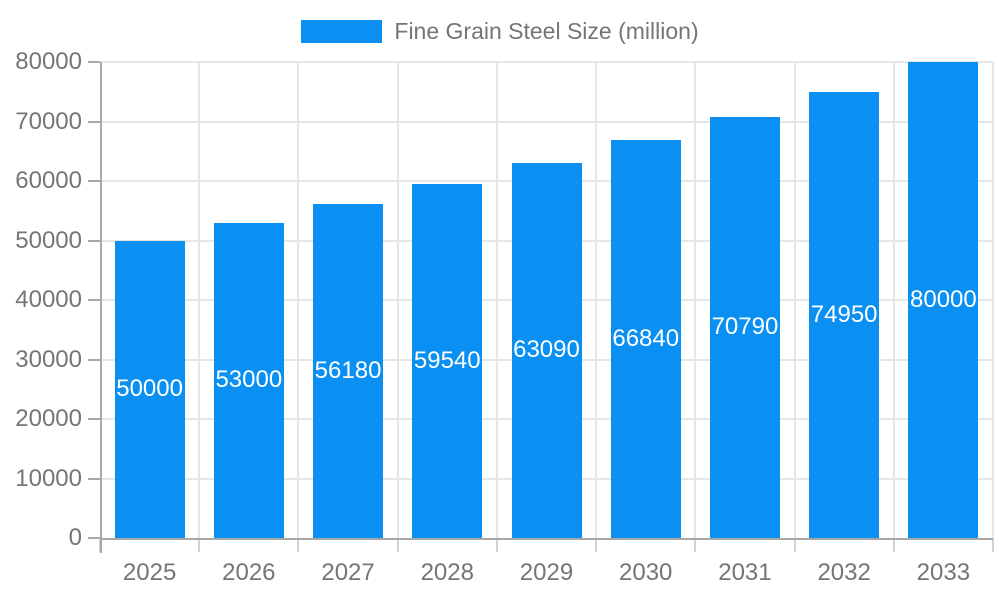 The image size is (1000, 600). I want to click on y-axis-tick-label: 0, so click(75, 537).